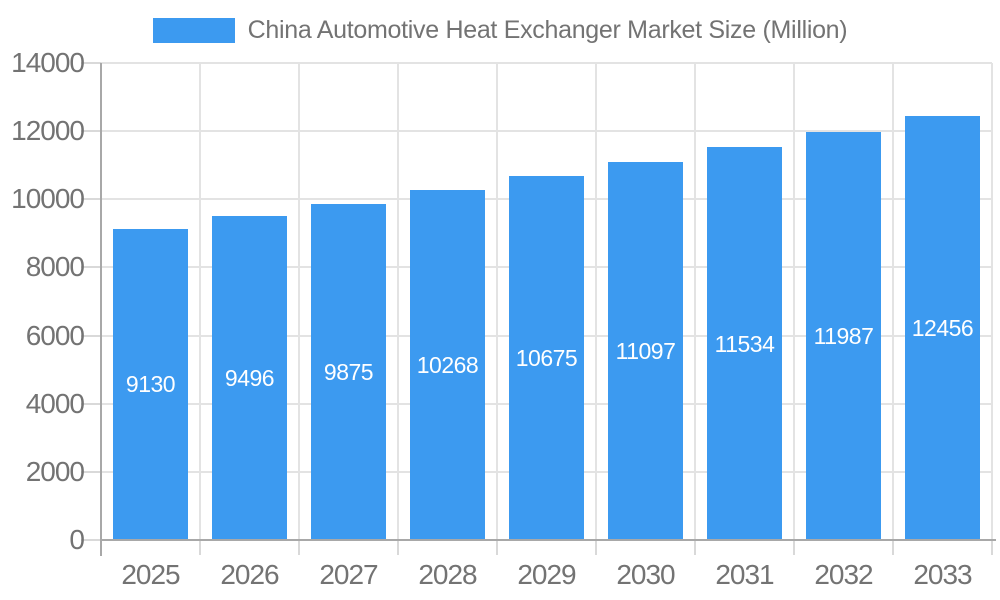  Describe the element at coordinates (546, 574) in the screenshot. I see `x-axis-tick-label: 2029` at that location.